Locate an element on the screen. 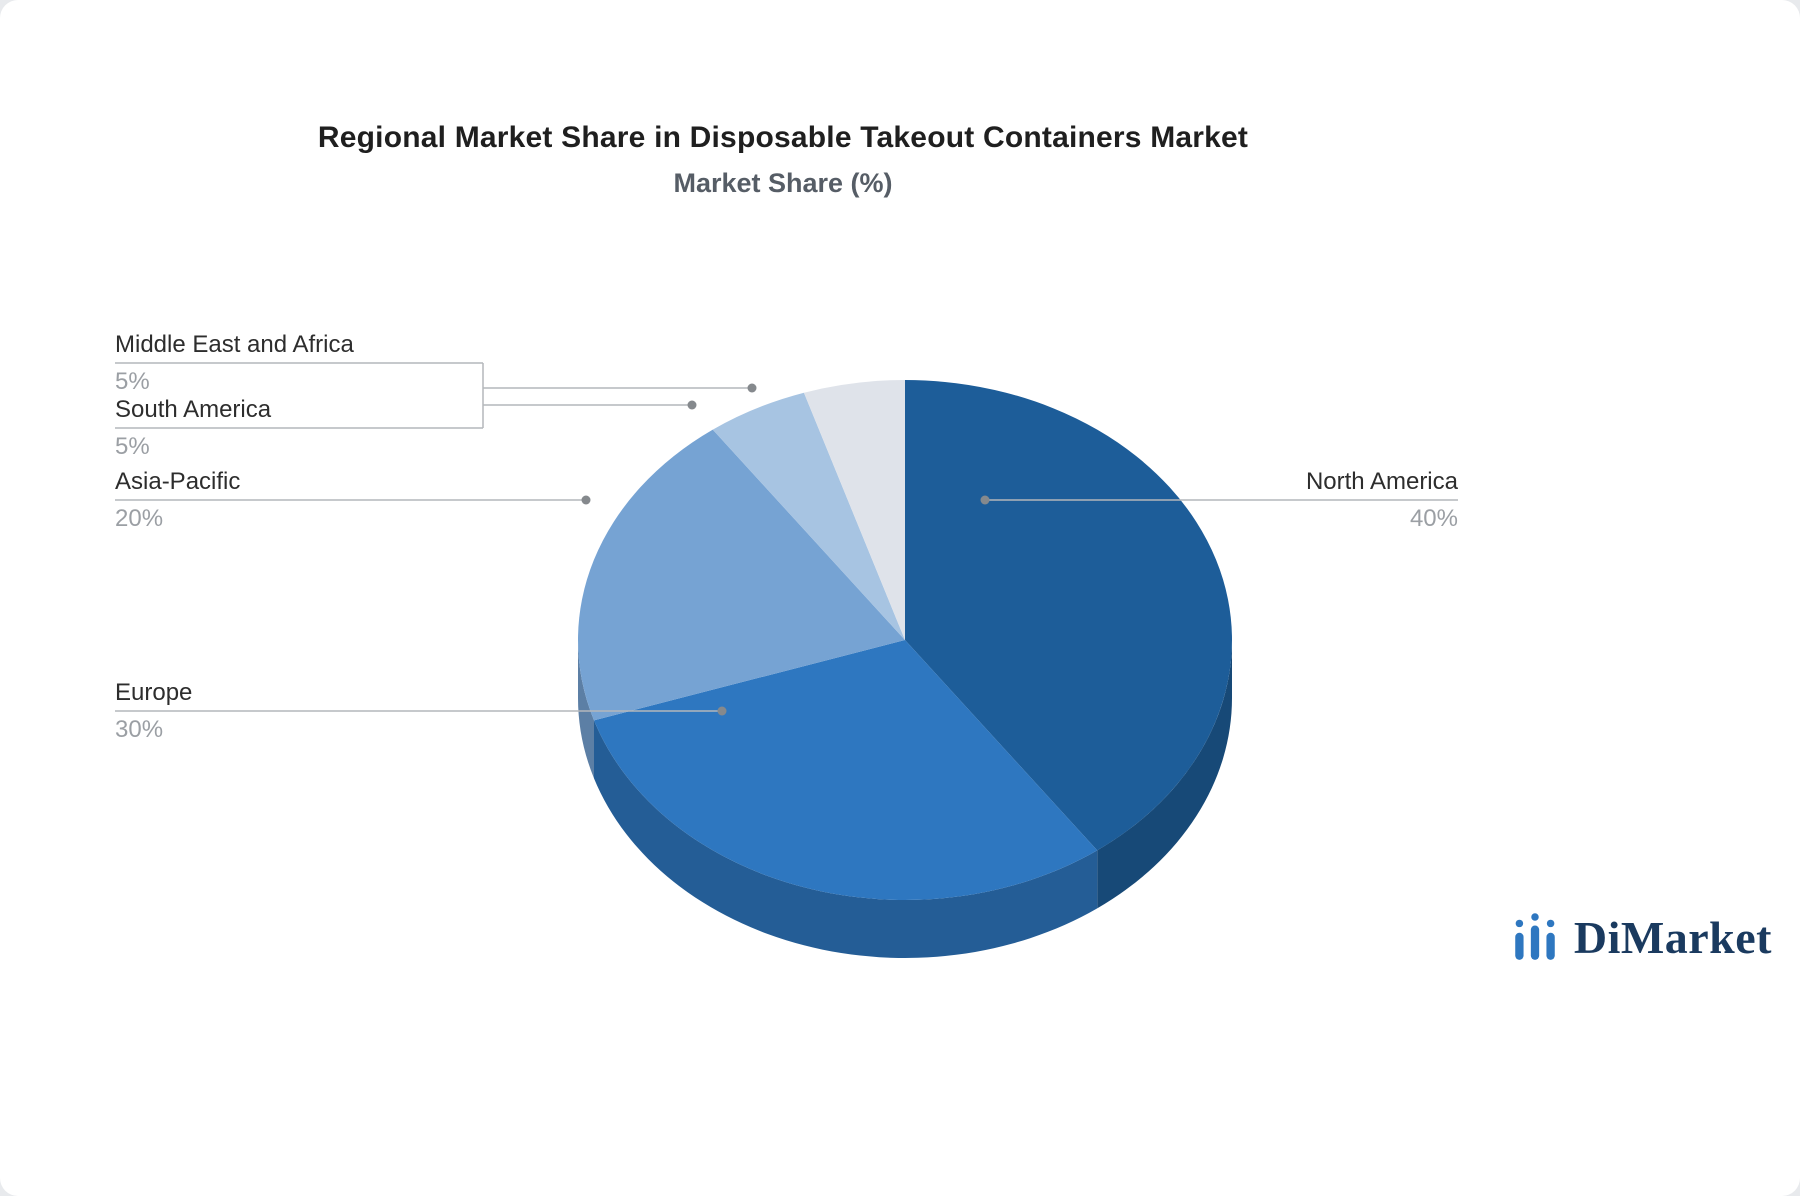  pie-slice-south-america is located at coordinates (808, 516).